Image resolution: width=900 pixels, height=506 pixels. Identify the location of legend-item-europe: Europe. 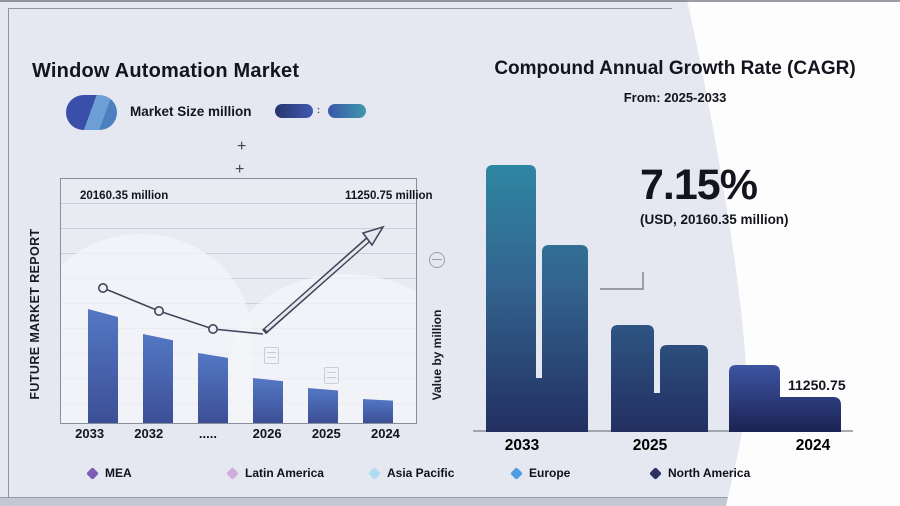
(540, 473).